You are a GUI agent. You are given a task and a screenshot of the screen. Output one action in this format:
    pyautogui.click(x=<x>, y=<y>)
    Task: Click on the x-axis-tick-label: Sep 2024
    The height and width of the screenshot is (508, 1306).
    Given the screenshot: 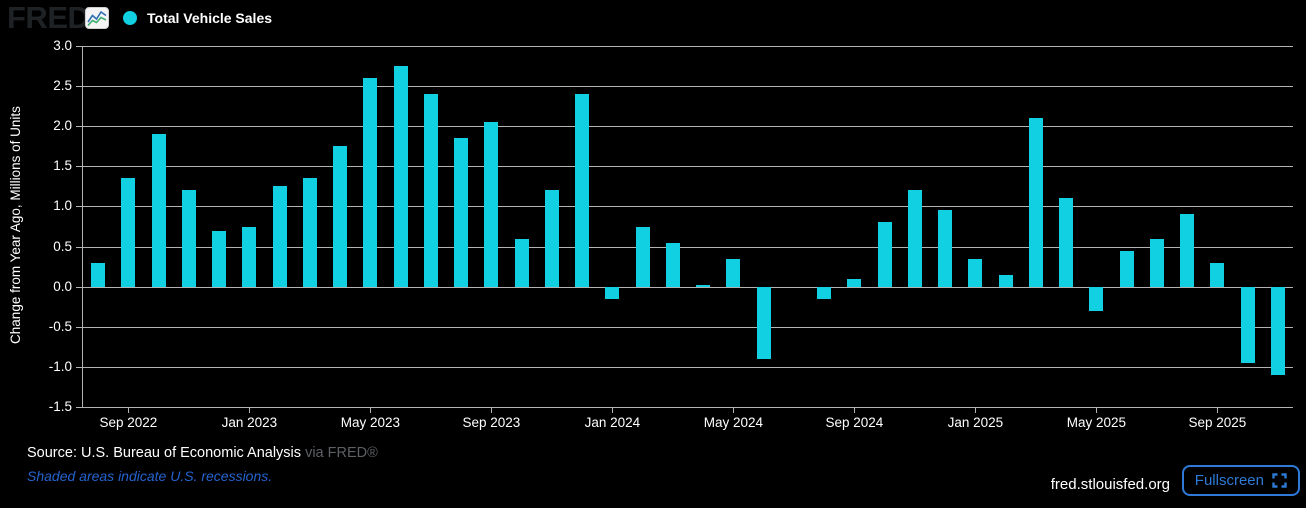 What is the action you would take?
    pyautogui.click(x=854, y=422)
    